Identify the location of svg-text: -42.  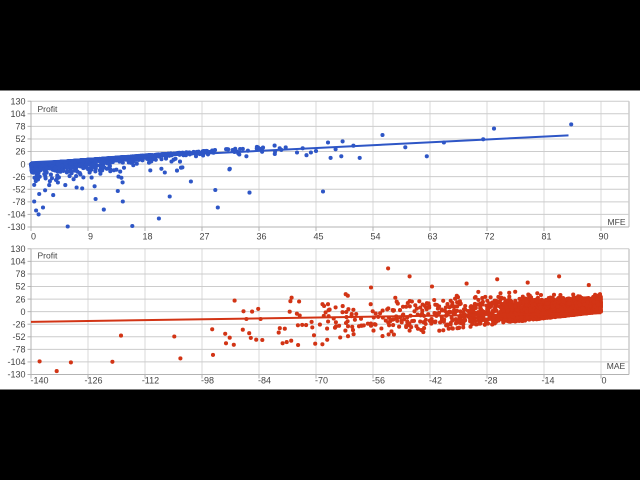
(435, 381).